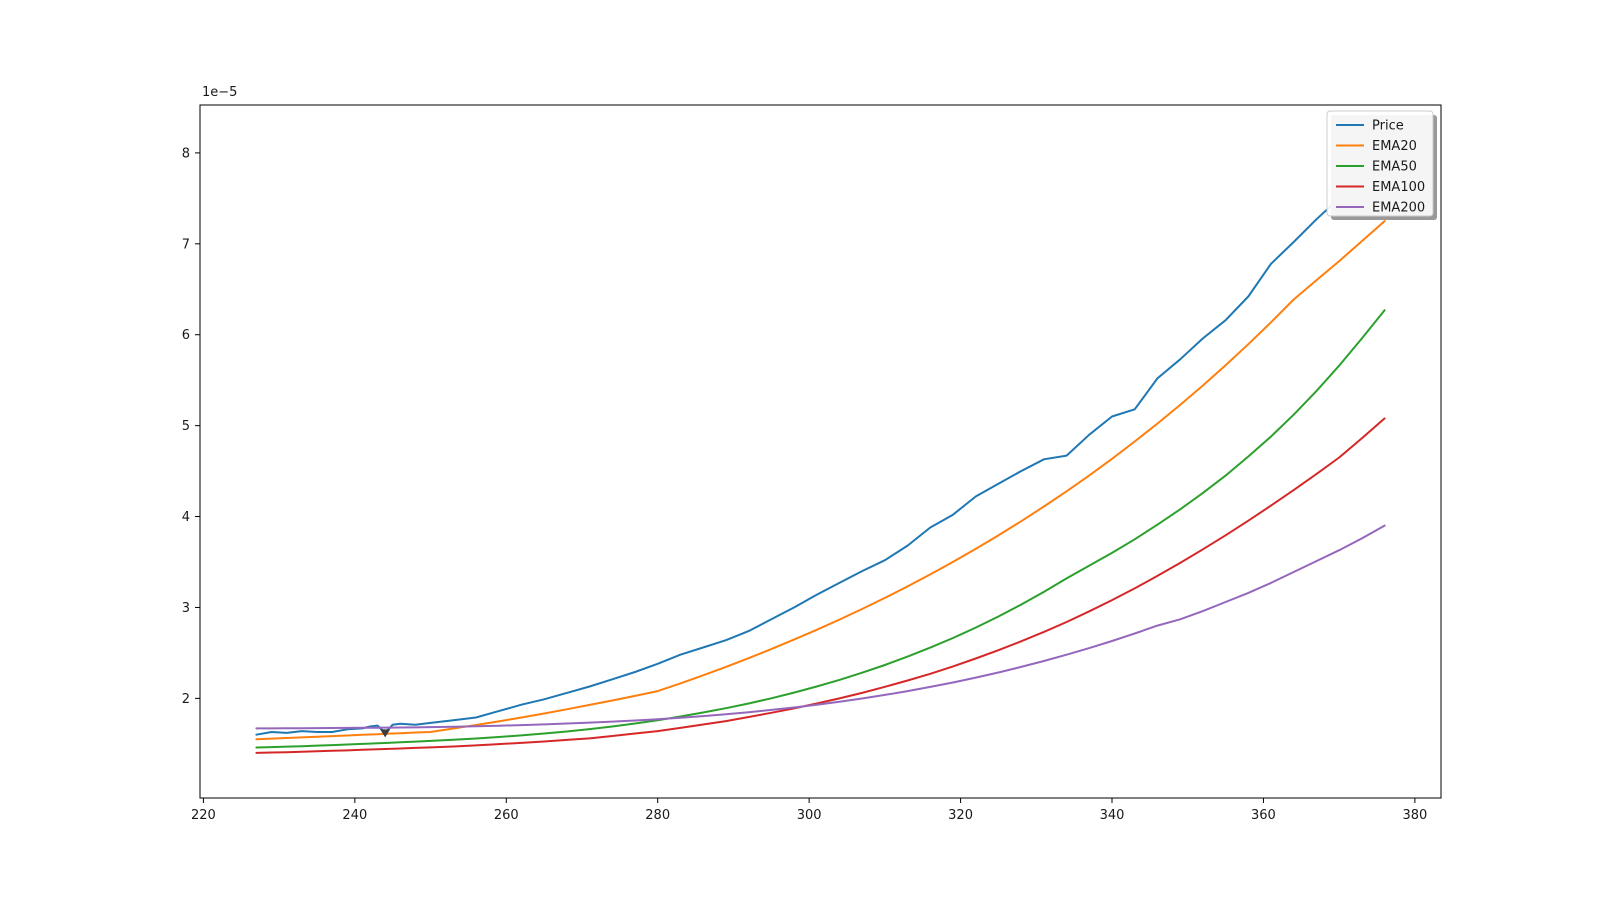 Image resolution: width=1600 pixels, height=900 pixels. Describe the element at coordinates (186, 335) in the screenshot. I see `svg-text: 6` at that location.